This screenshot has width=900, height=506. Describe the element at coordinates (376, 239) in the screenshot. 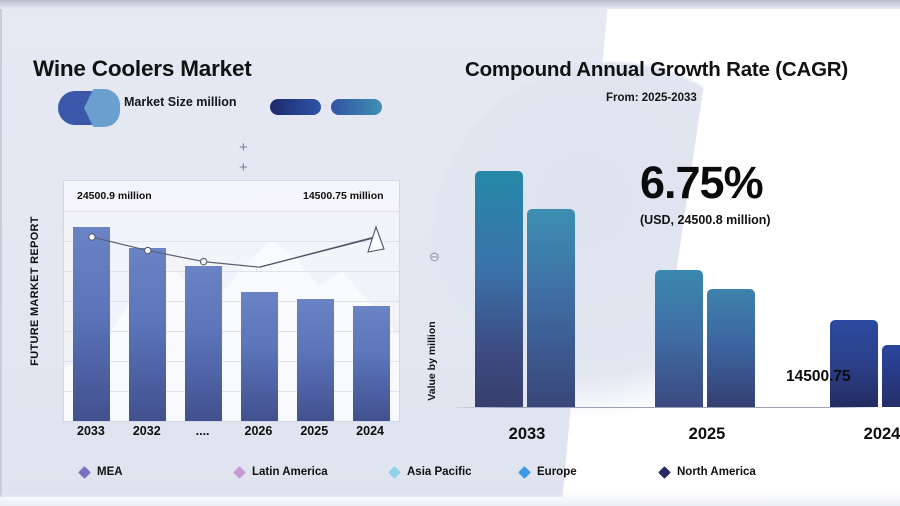

I see `arrow-head-icon` at that location.